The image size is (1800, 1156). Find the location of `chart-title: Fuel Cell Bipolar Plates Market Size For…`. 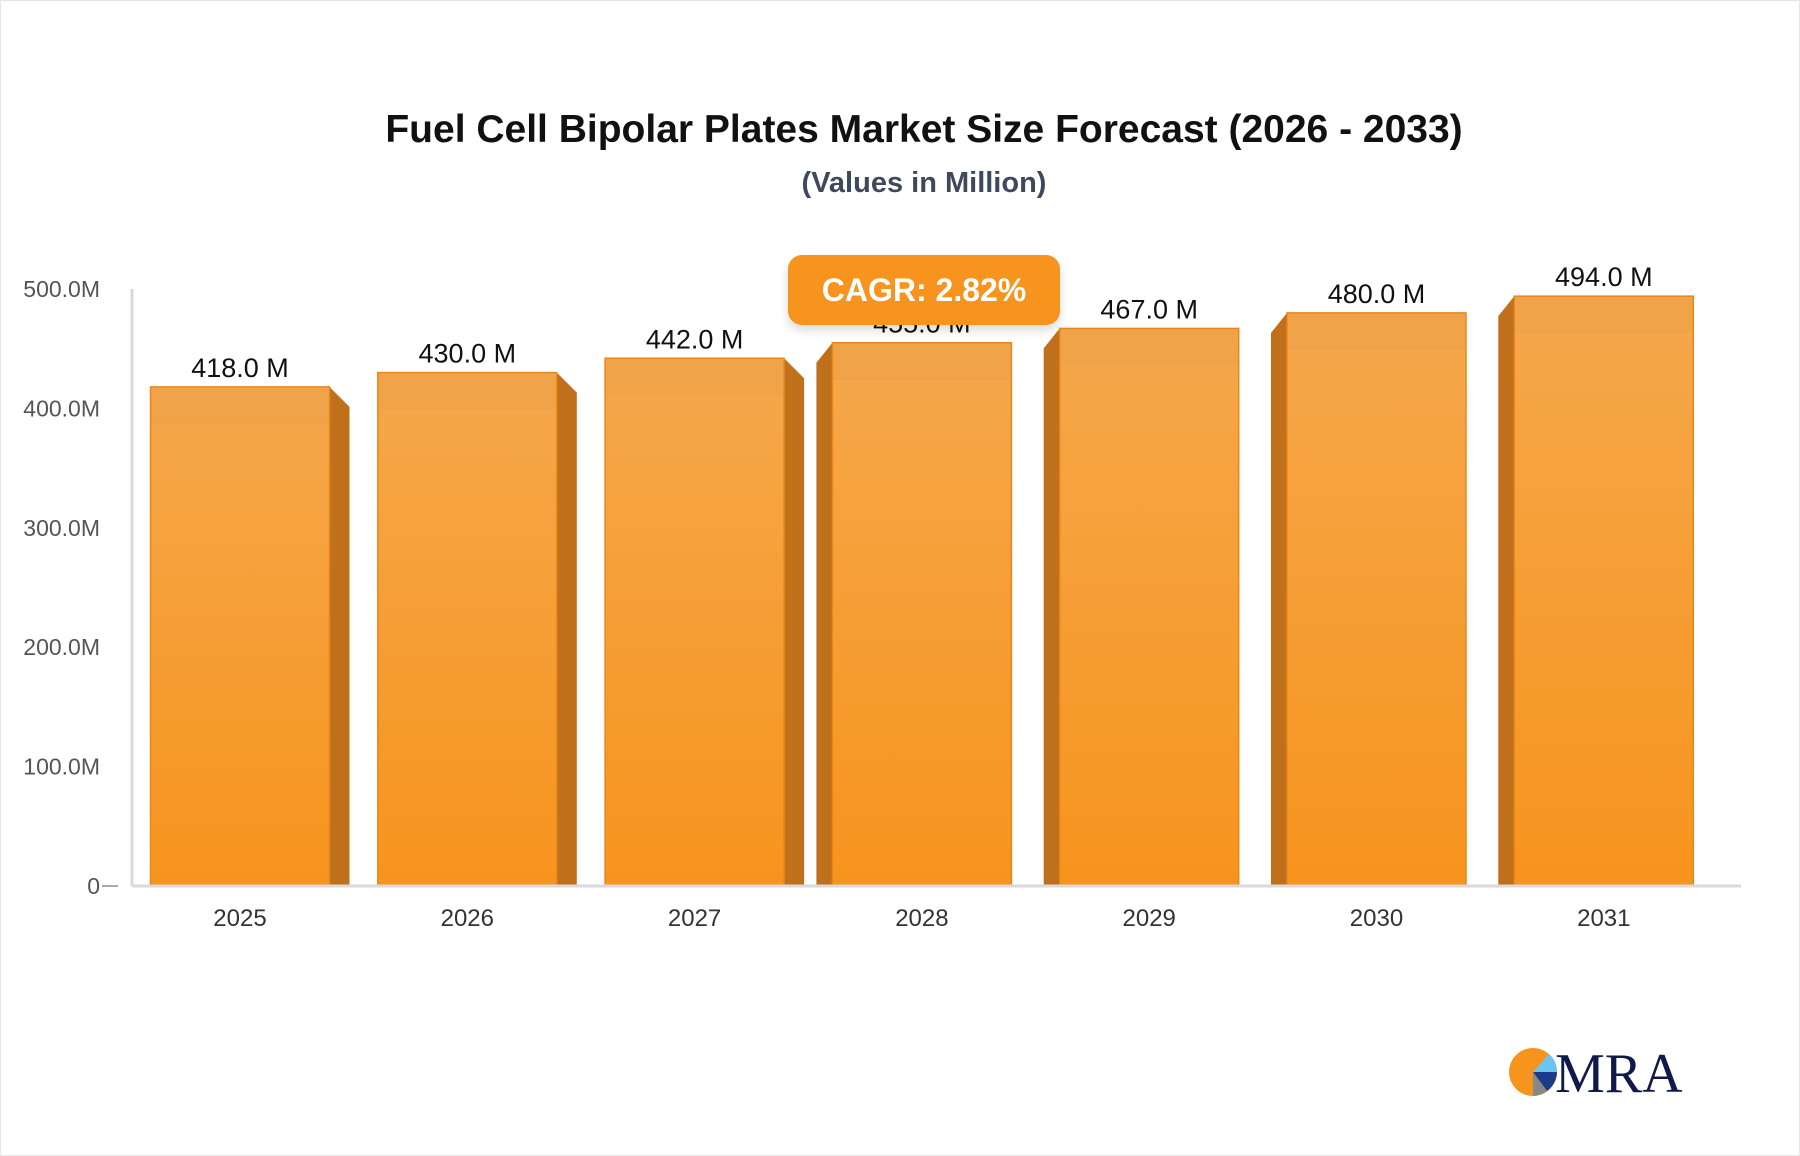

chart-title: Fuel Cell Bipolar Plates Market Size For… is located at coordinates (924, 129).